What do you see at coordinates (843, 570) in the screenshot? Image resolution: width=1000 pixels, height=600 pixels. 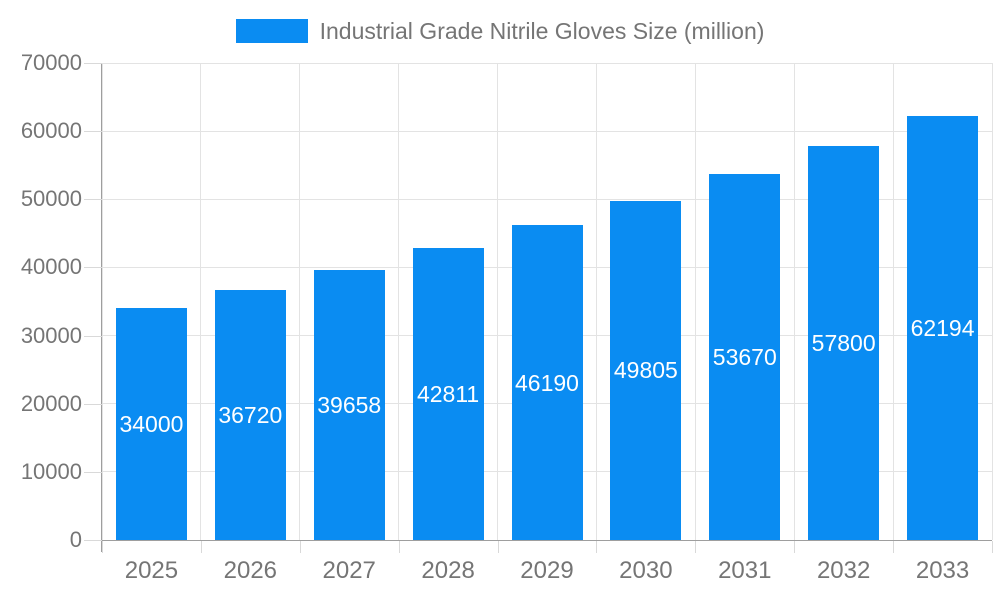 I see `x-axis-label: 2032` at bounding box center [843, 570].